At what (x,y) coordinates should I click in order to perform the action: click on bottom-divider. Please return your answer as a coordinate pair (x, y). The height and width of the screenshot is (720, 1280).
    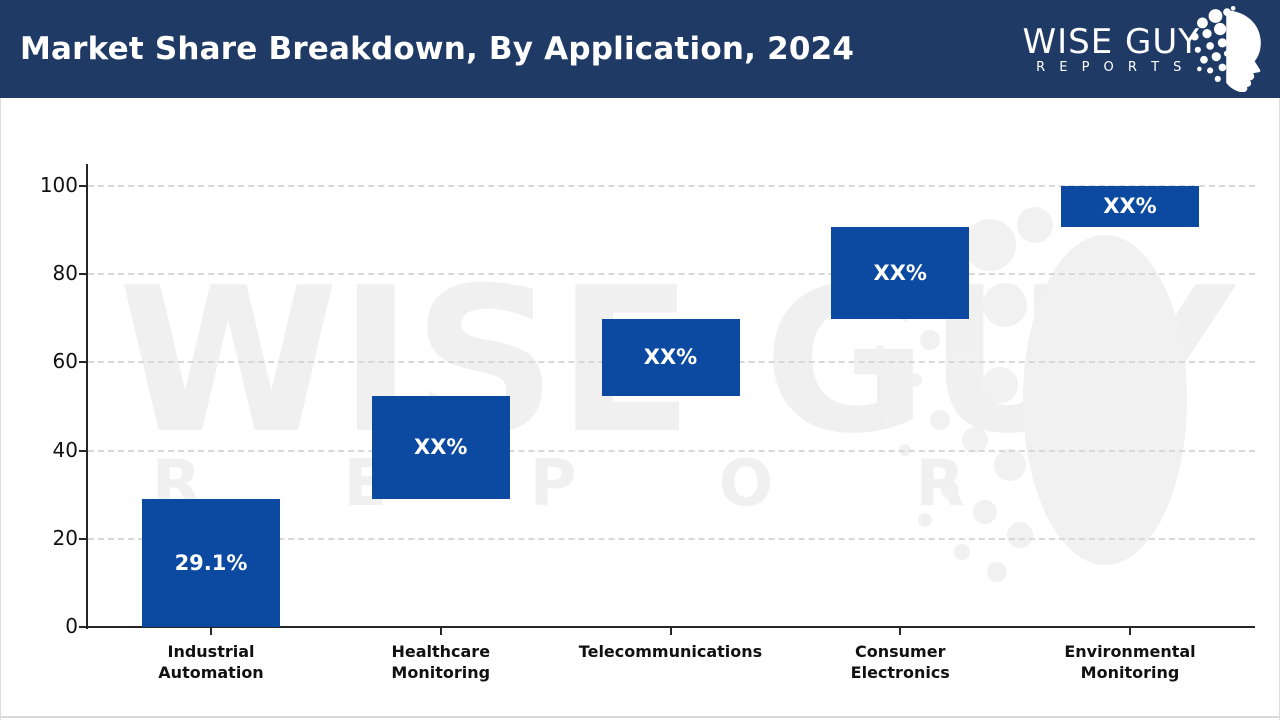
    Looking at the image, I should click on (640, 717).